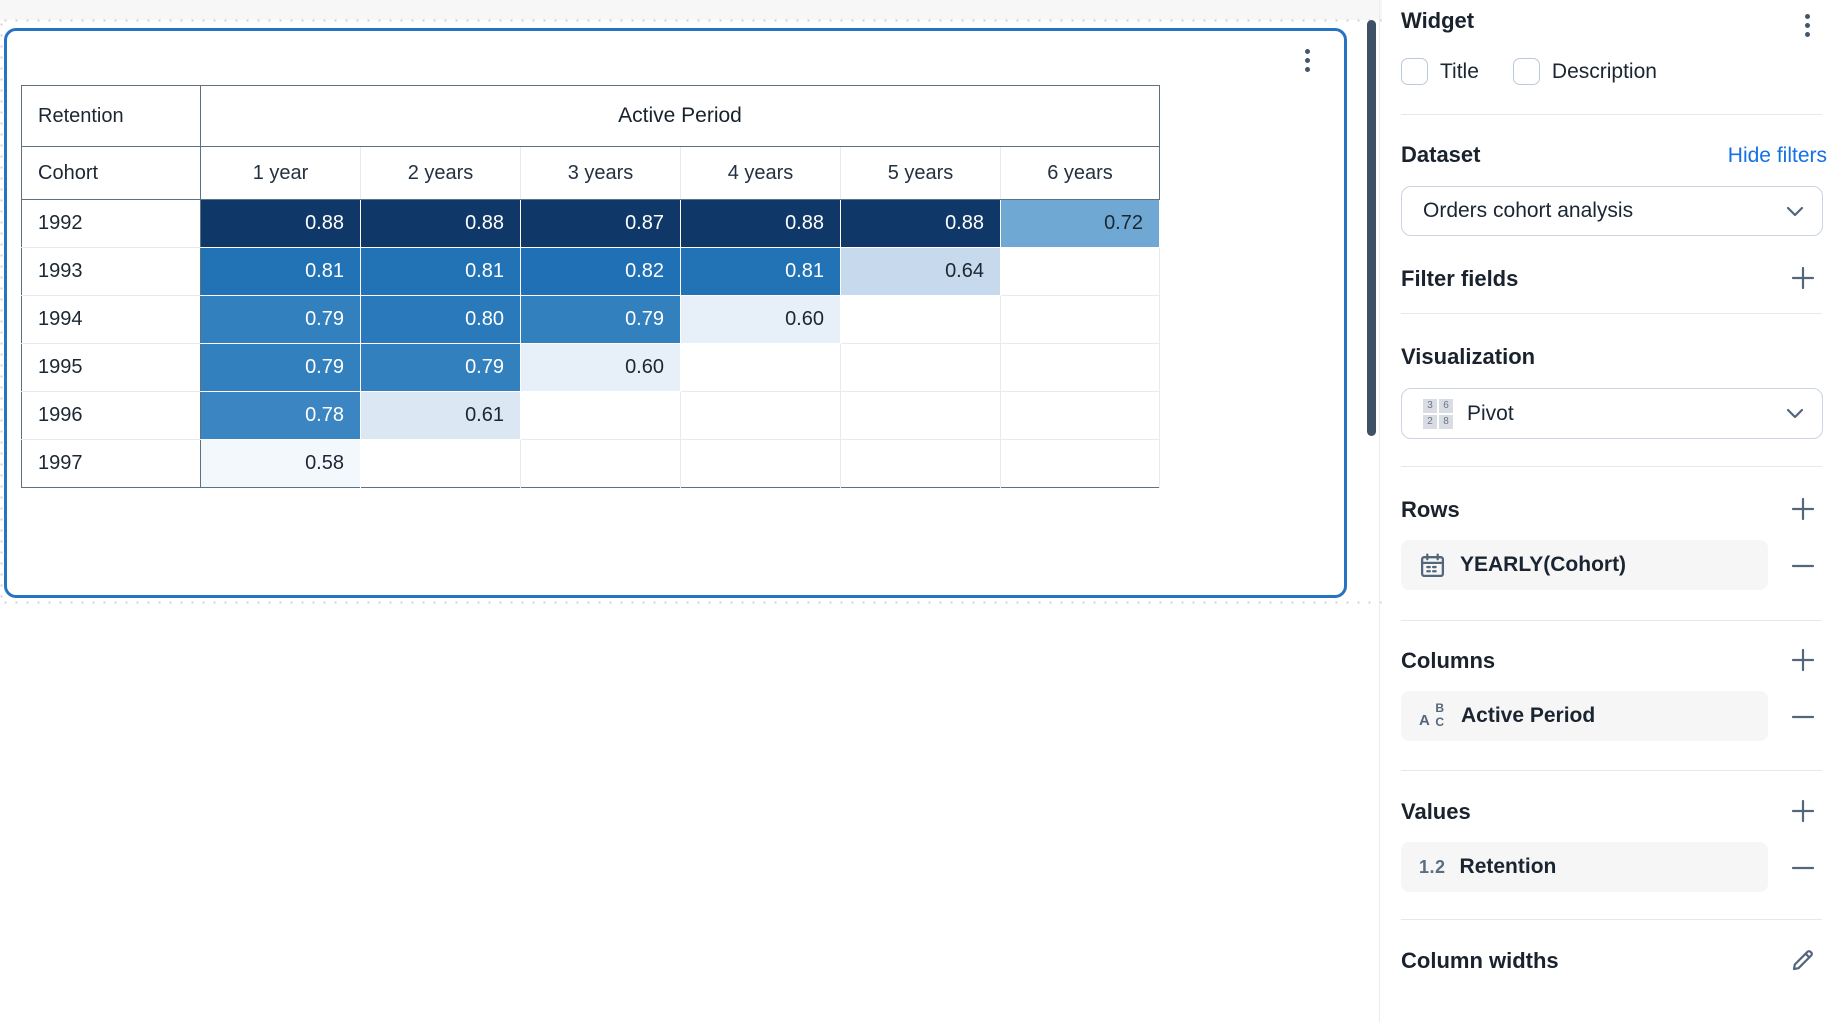 This screenshot has height=1022, width=1836. Describe the element at coordinates (1612, 211) in the screenshot. I see `dataset-select: Orders cohort analysis` at that location.